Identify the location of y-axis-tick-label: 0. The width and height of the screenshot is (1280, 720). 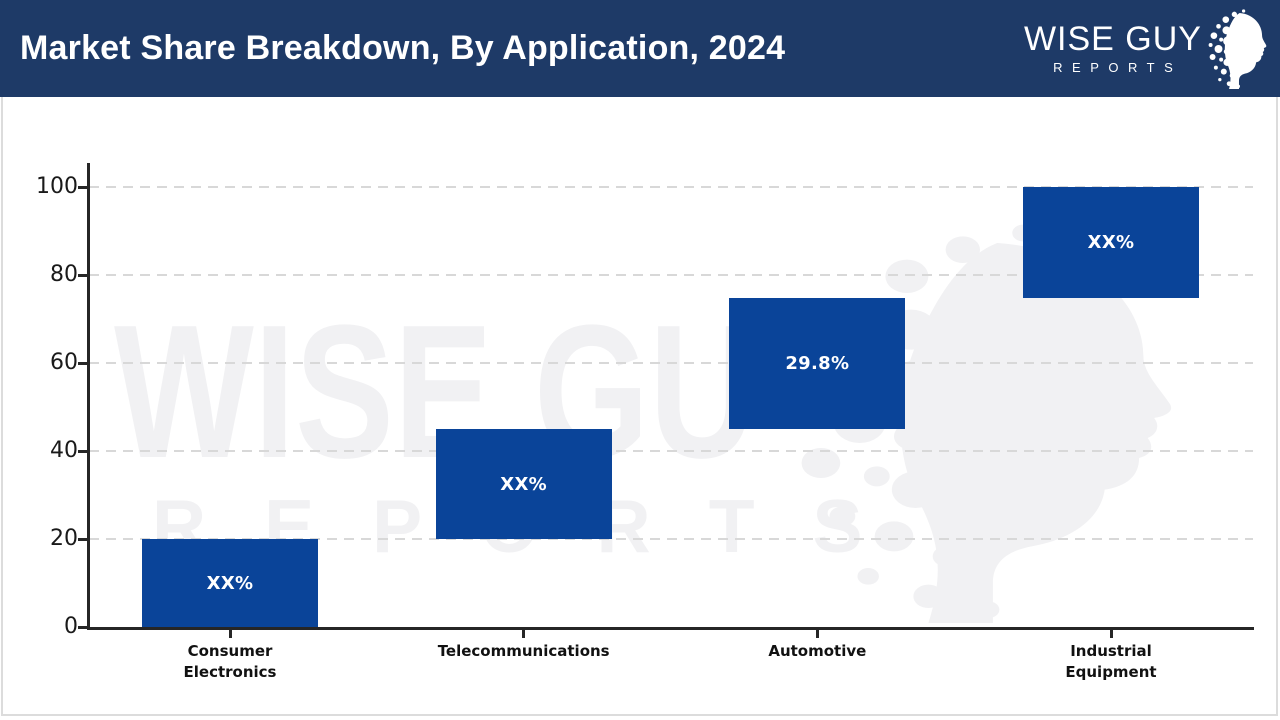
(71, 626).